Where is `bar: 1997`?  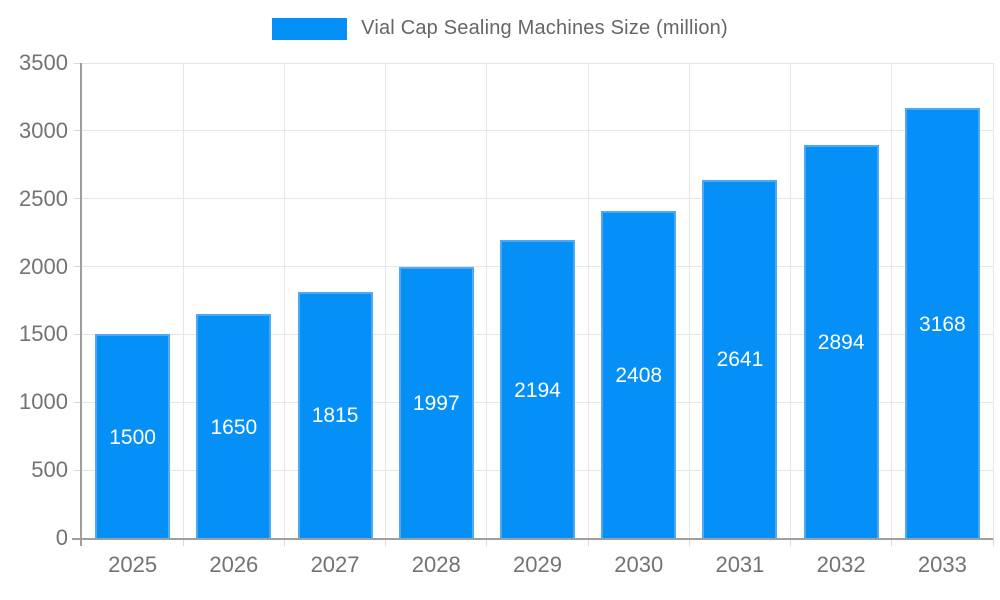 bar: 1997 is located at coordinates (436, 402).